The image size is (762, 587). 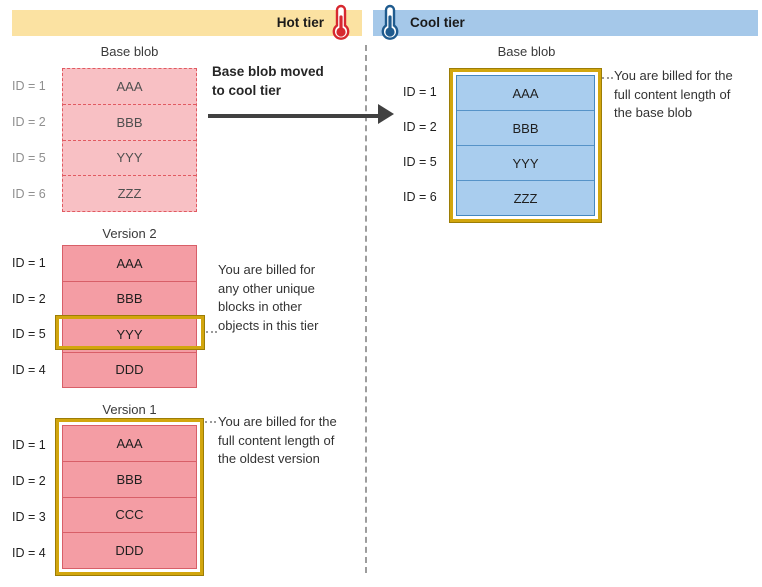 I want to click on billed-block-highlight, so click(x=130, y=332).